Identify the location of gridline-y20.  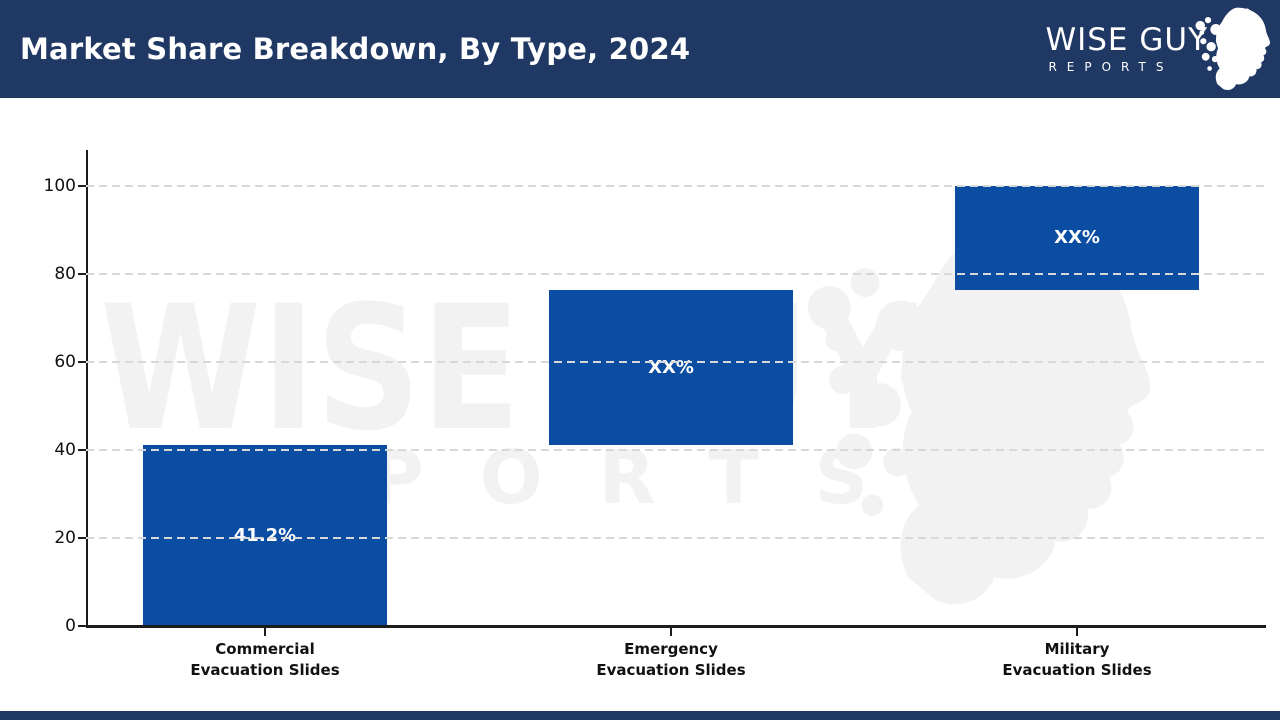
(676, 538).